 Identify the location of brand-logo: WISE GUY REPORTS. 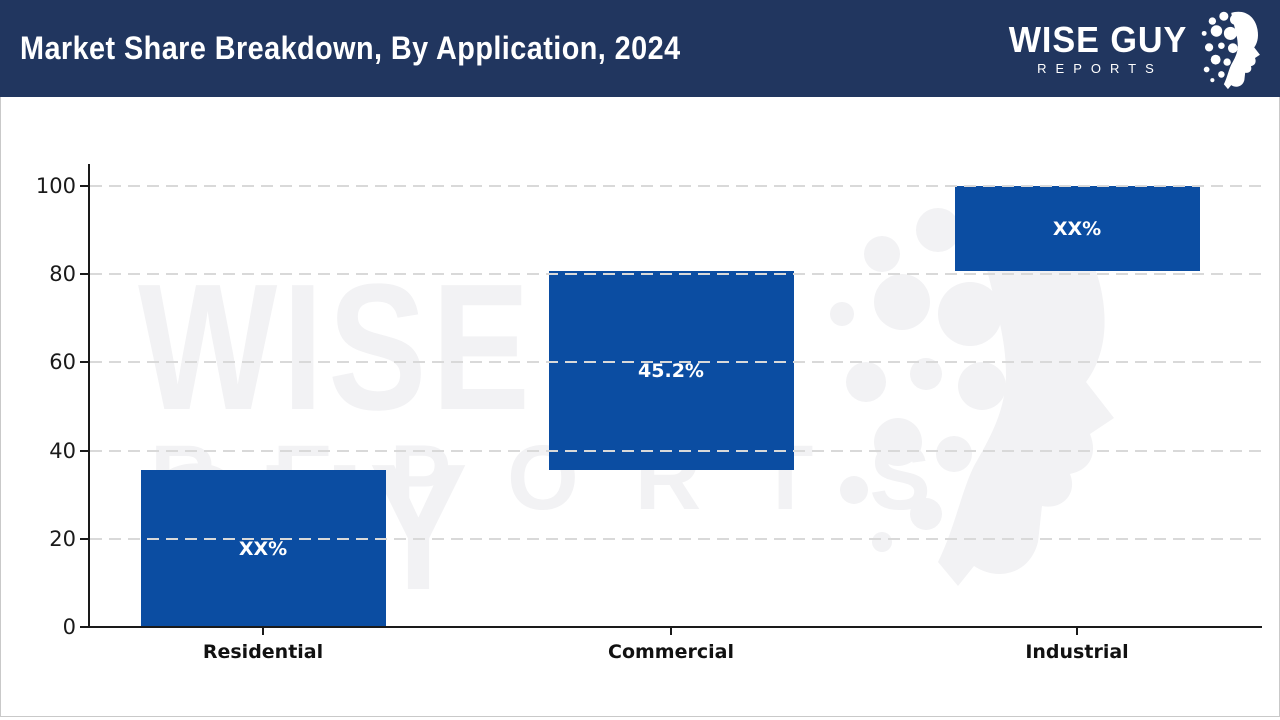
(1135, 49).